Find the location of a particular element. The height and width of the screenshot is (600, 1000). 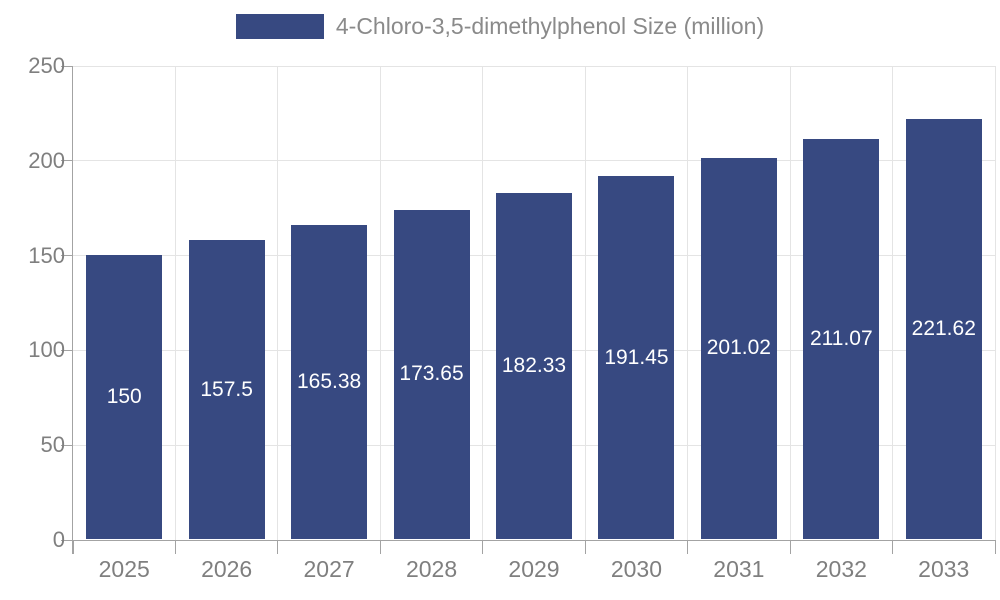

bar: 191.45 is located at coordinates (636, 357).